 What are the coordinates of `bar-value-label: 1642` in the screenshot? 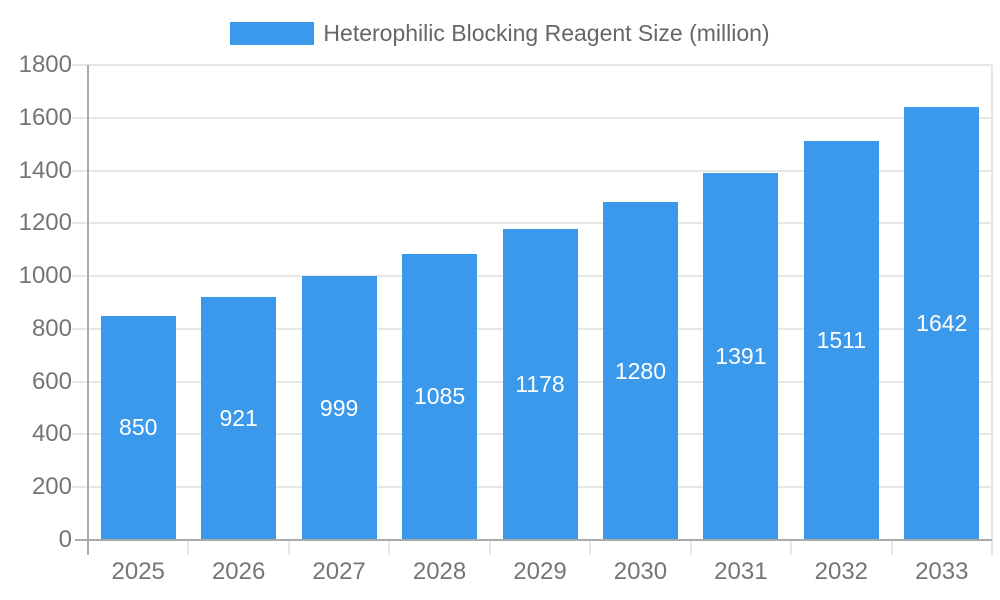 It's located at (942, 322).